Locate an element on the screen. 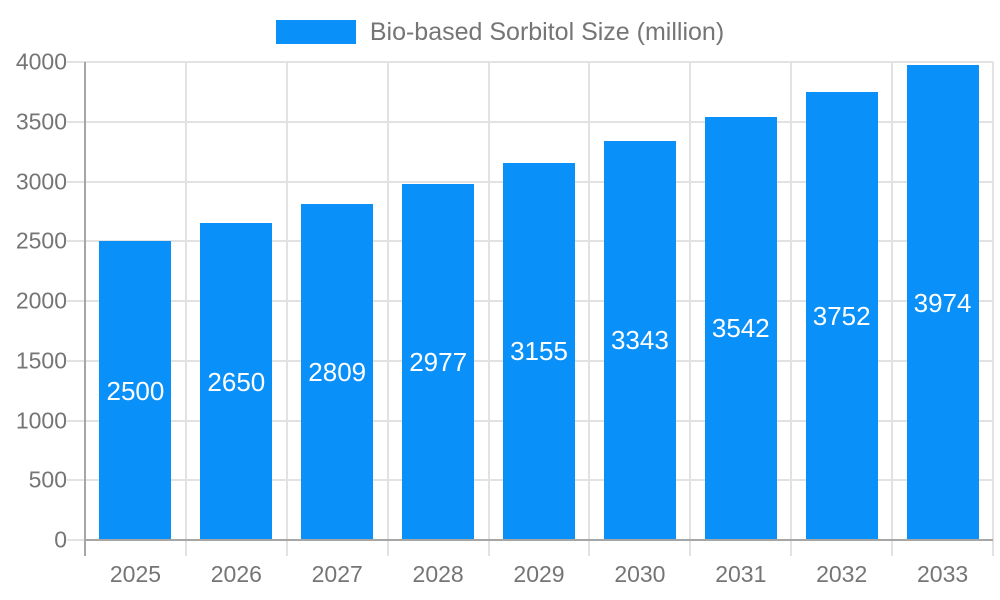  y-tick-label: 500 is located at coordinates (47, 479).